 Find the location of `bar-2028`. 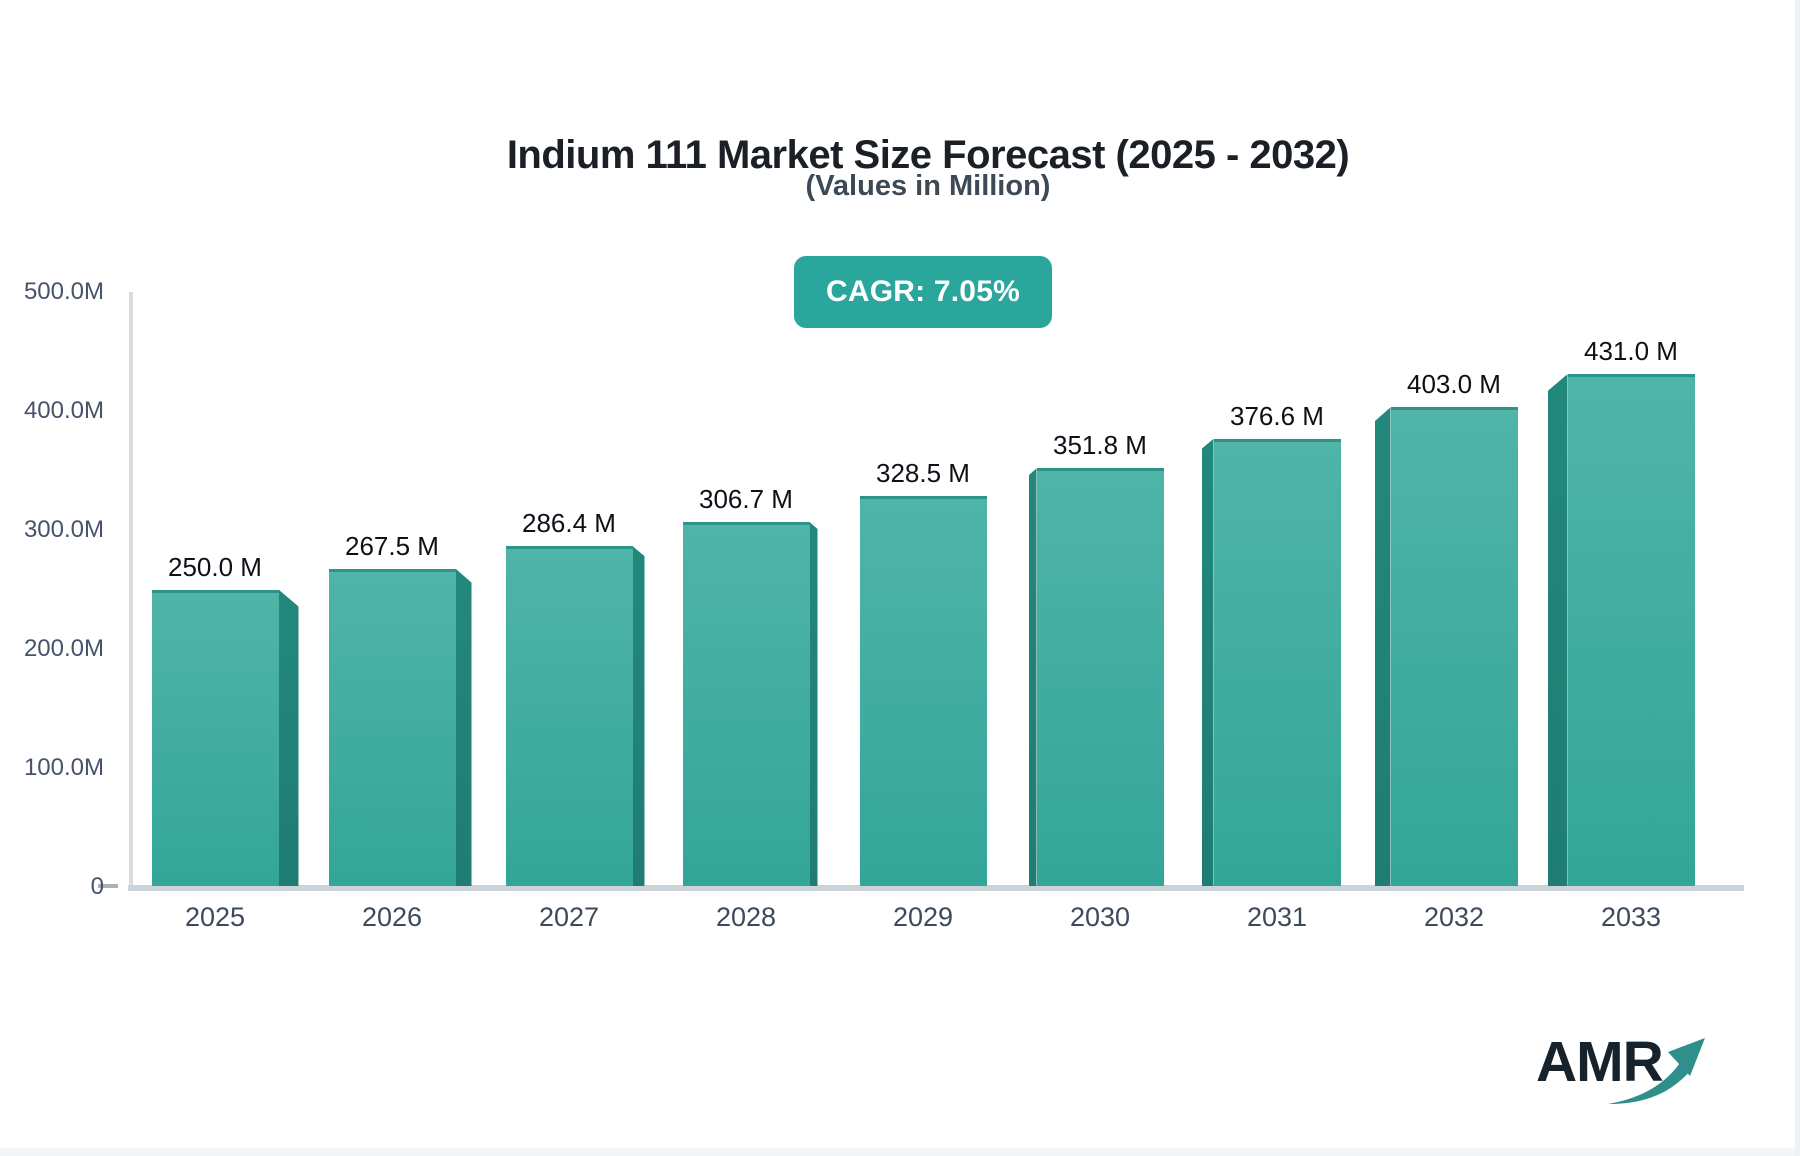

bar-2028 is located at coordinates (746, 704).